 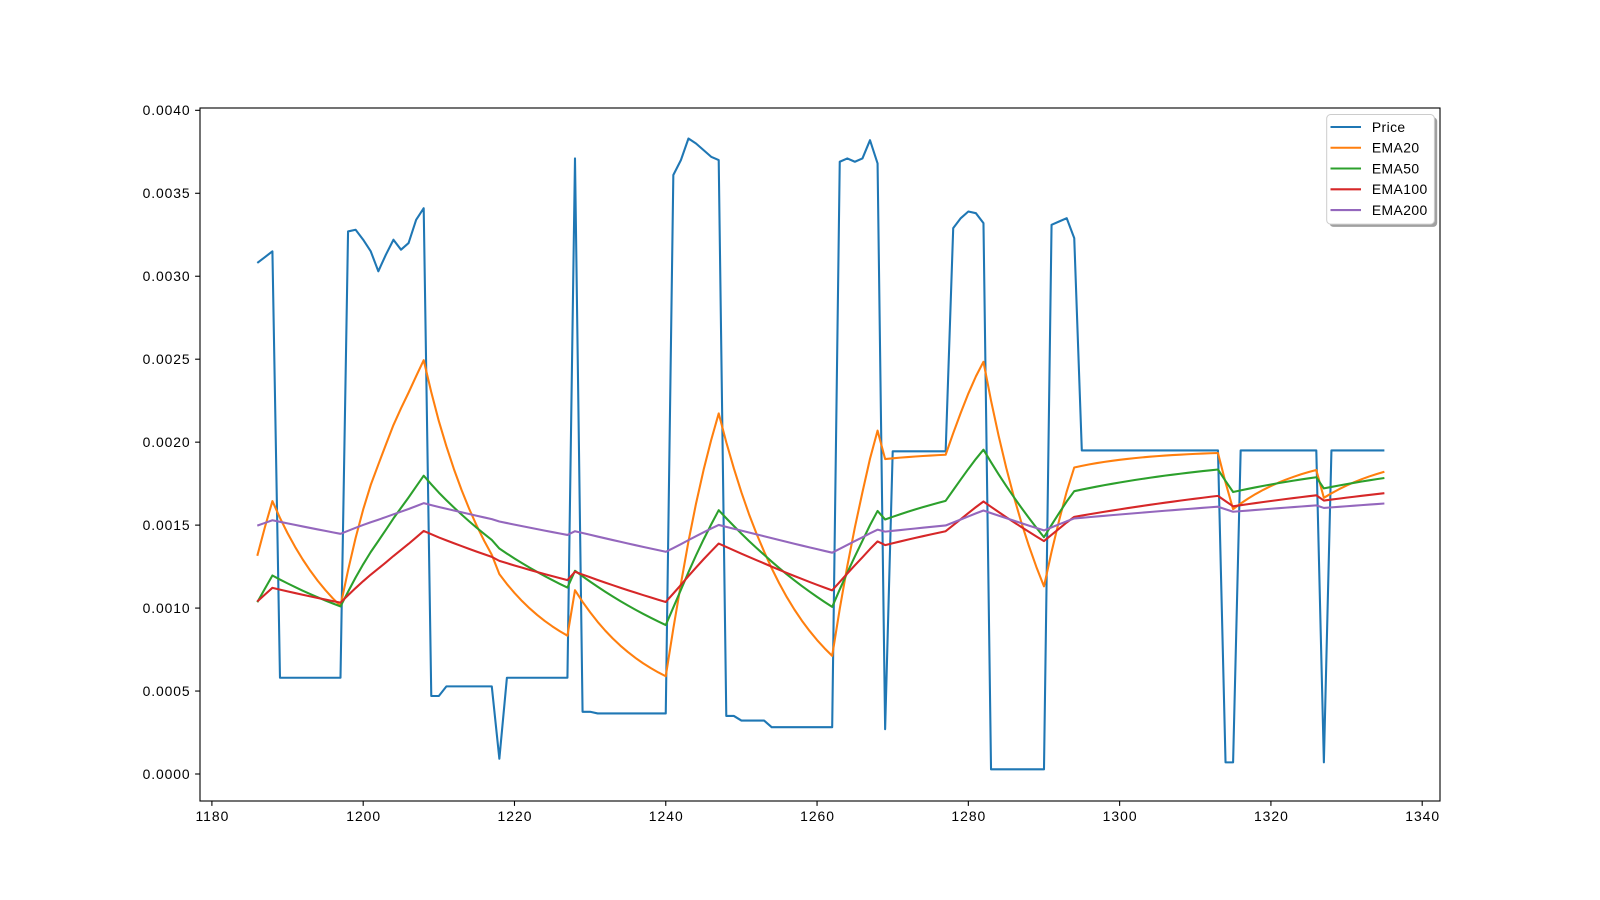 What do you see at coordinates (515, 816) in the screenshot?
I see `svg-text: 1220` at bounding box center [515, 816].